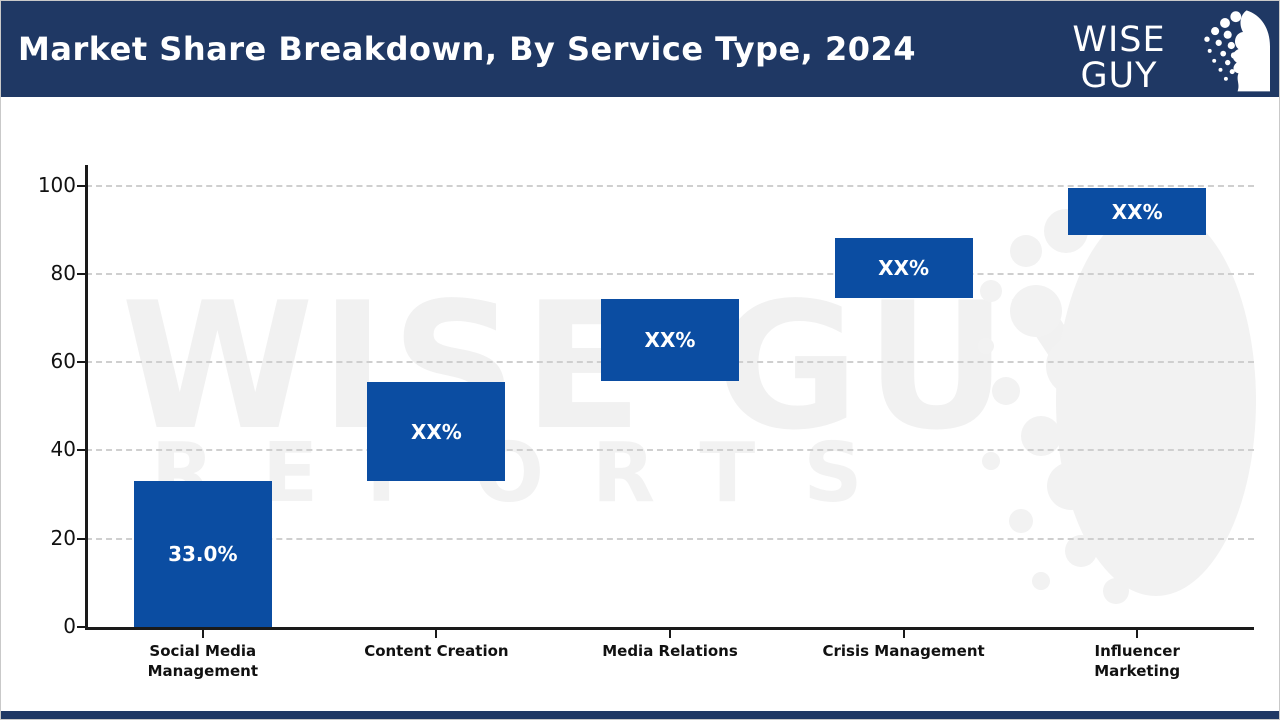 The image size is (1280, 720). Describe the element at coordinates (670, 651) in the screenshot. I see `x-category-label: Media Relations` at that location.